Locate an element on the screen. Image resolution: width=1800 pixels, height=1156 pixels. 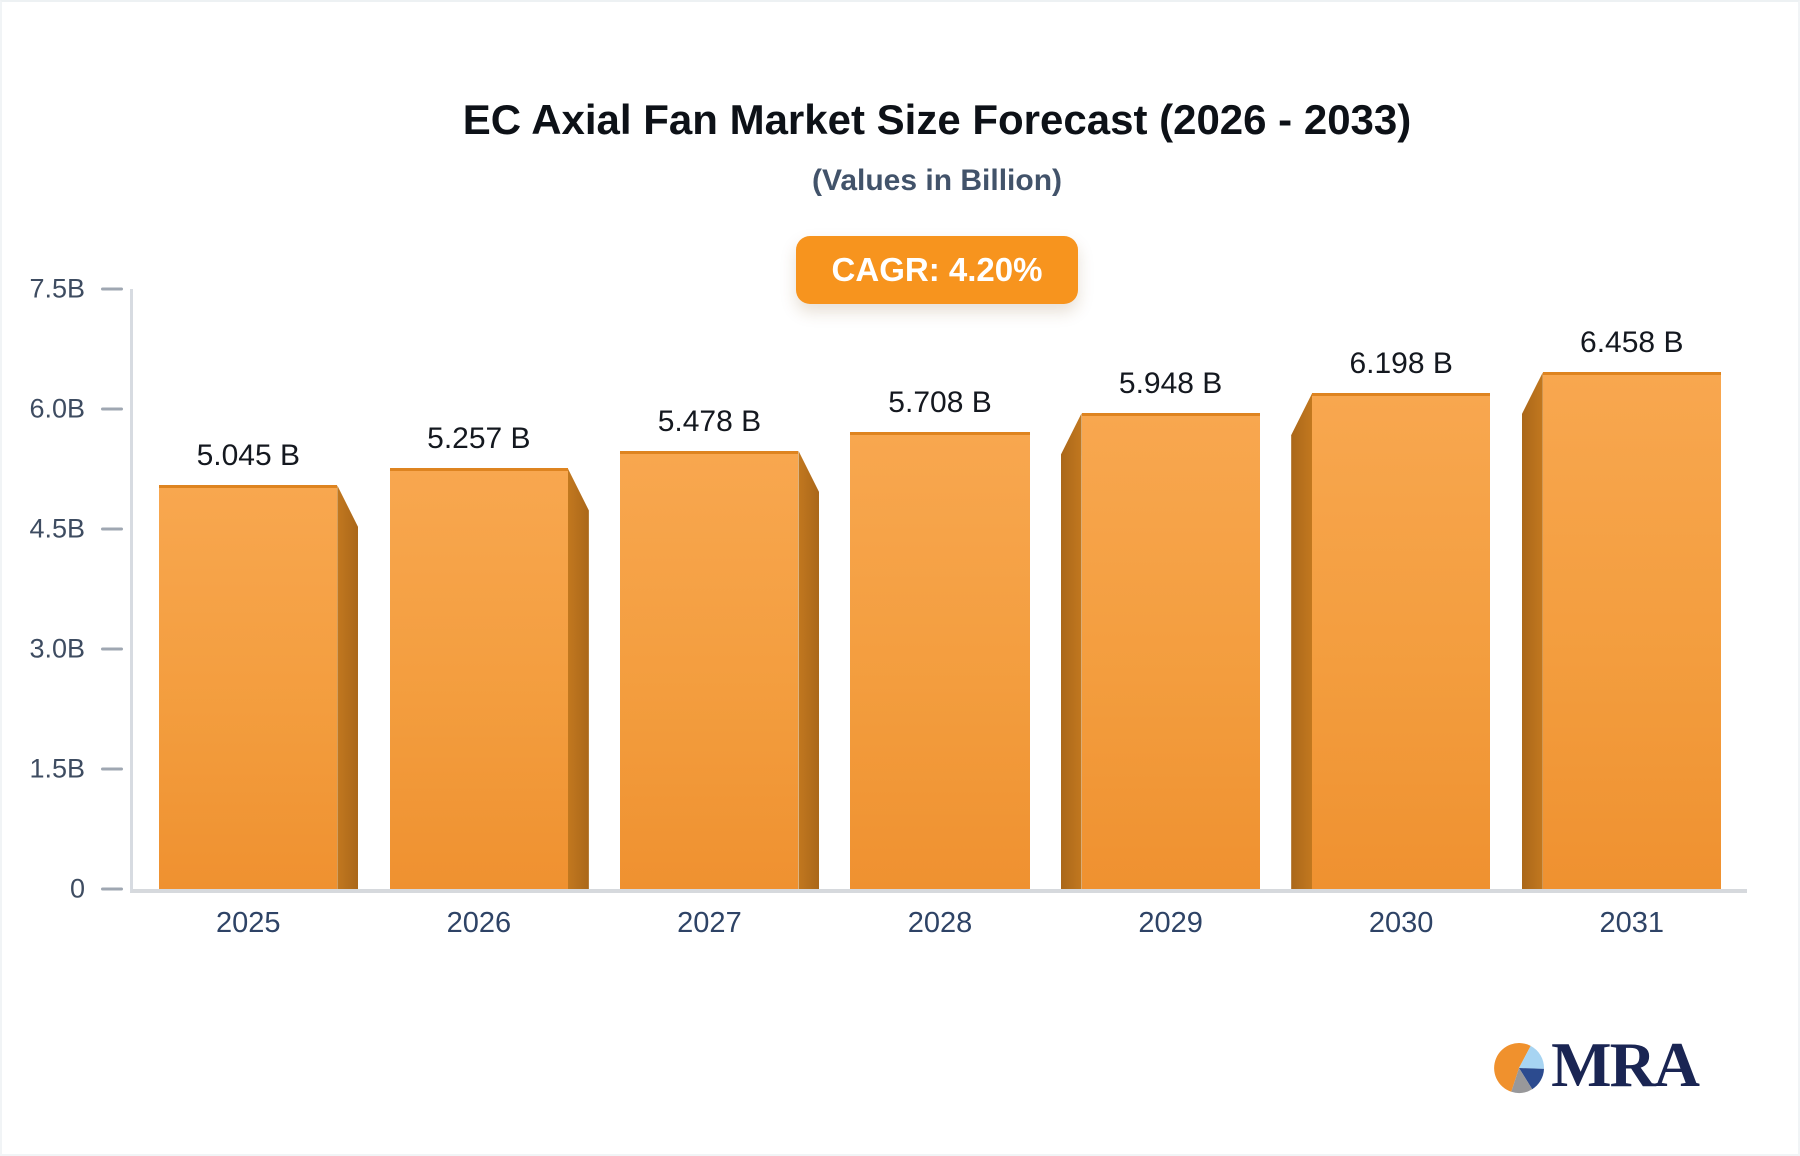
bar-group-2031: 6.458 B 2031 is located at coordinates (1631, 614).